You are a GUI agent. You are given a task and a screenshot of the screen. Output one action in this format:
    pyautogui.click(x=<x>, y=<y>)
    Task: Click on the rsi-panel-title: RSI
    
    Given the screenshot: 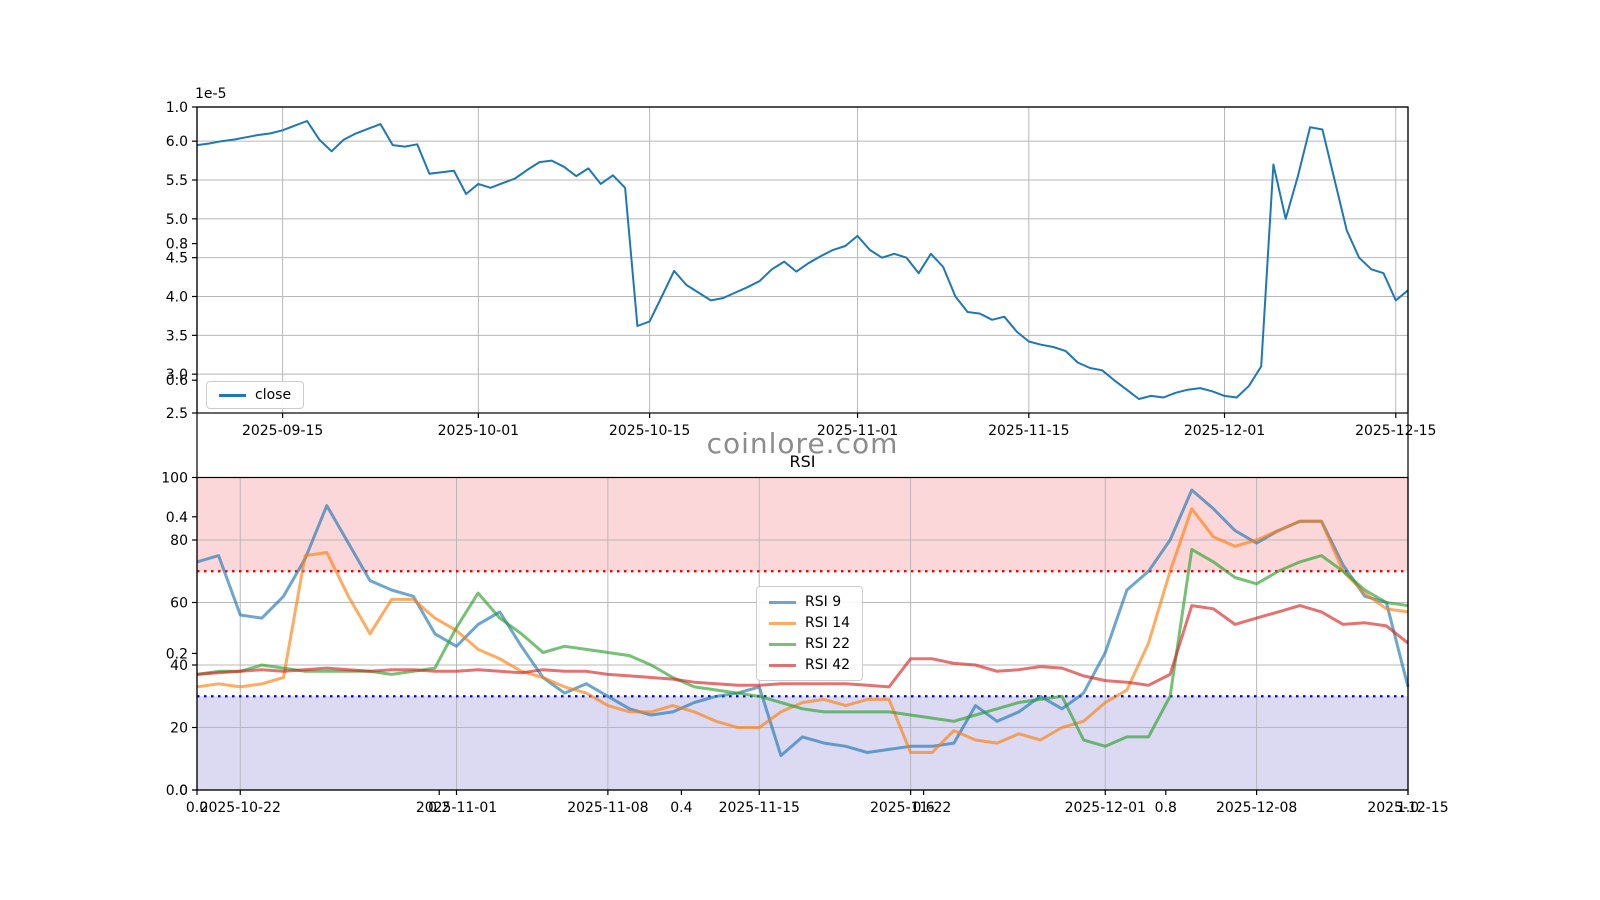 What is the action you would take?
    pyautogui.click(x=802, y=461)
    